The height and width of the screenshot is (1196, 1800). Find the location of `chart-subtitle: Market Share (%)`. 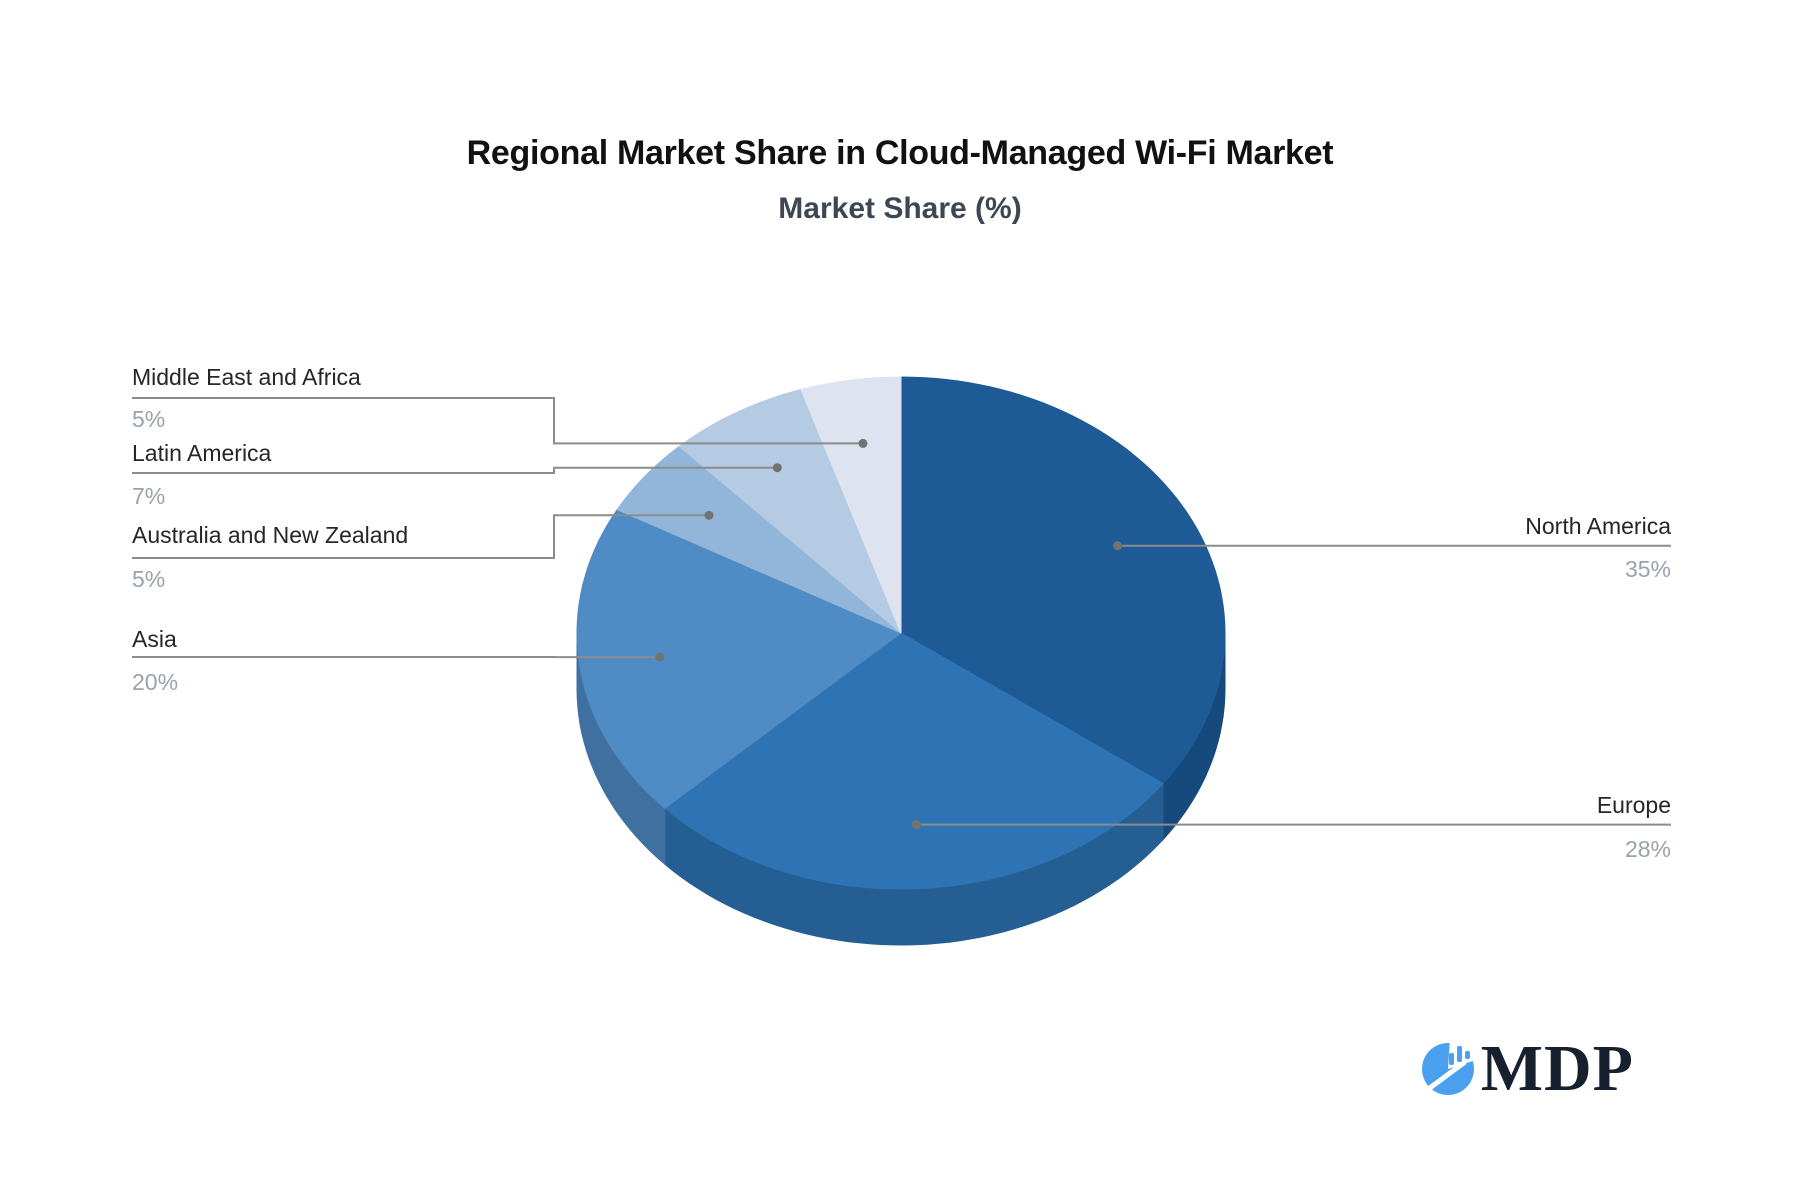

chart-subtitle: Market Share (%) is located at coordinates (900, 208).